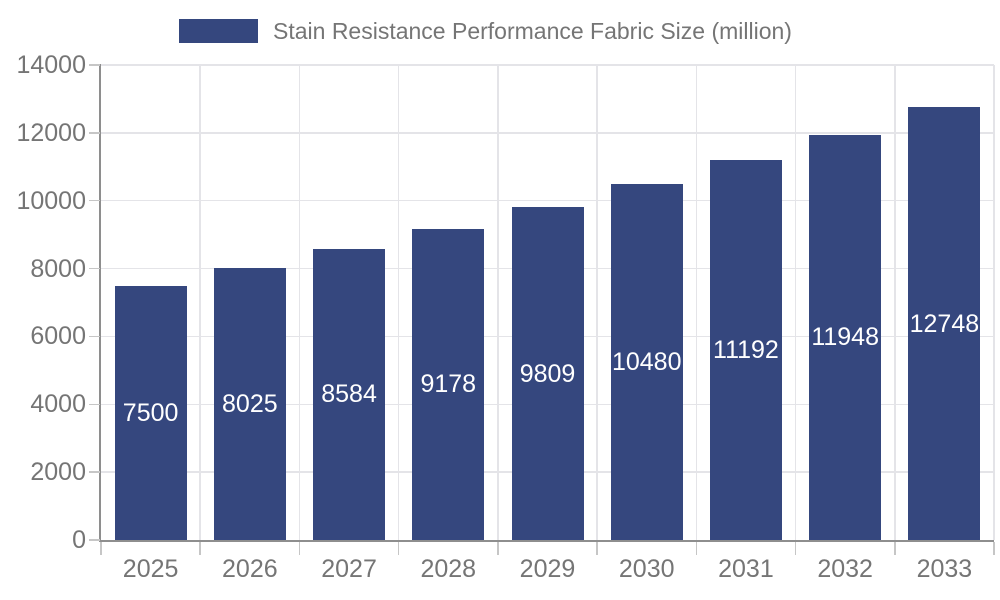 The height and width of the screenshot is (600, 1000). I want to click on bar-value-label: 7500, so click(150, 412).